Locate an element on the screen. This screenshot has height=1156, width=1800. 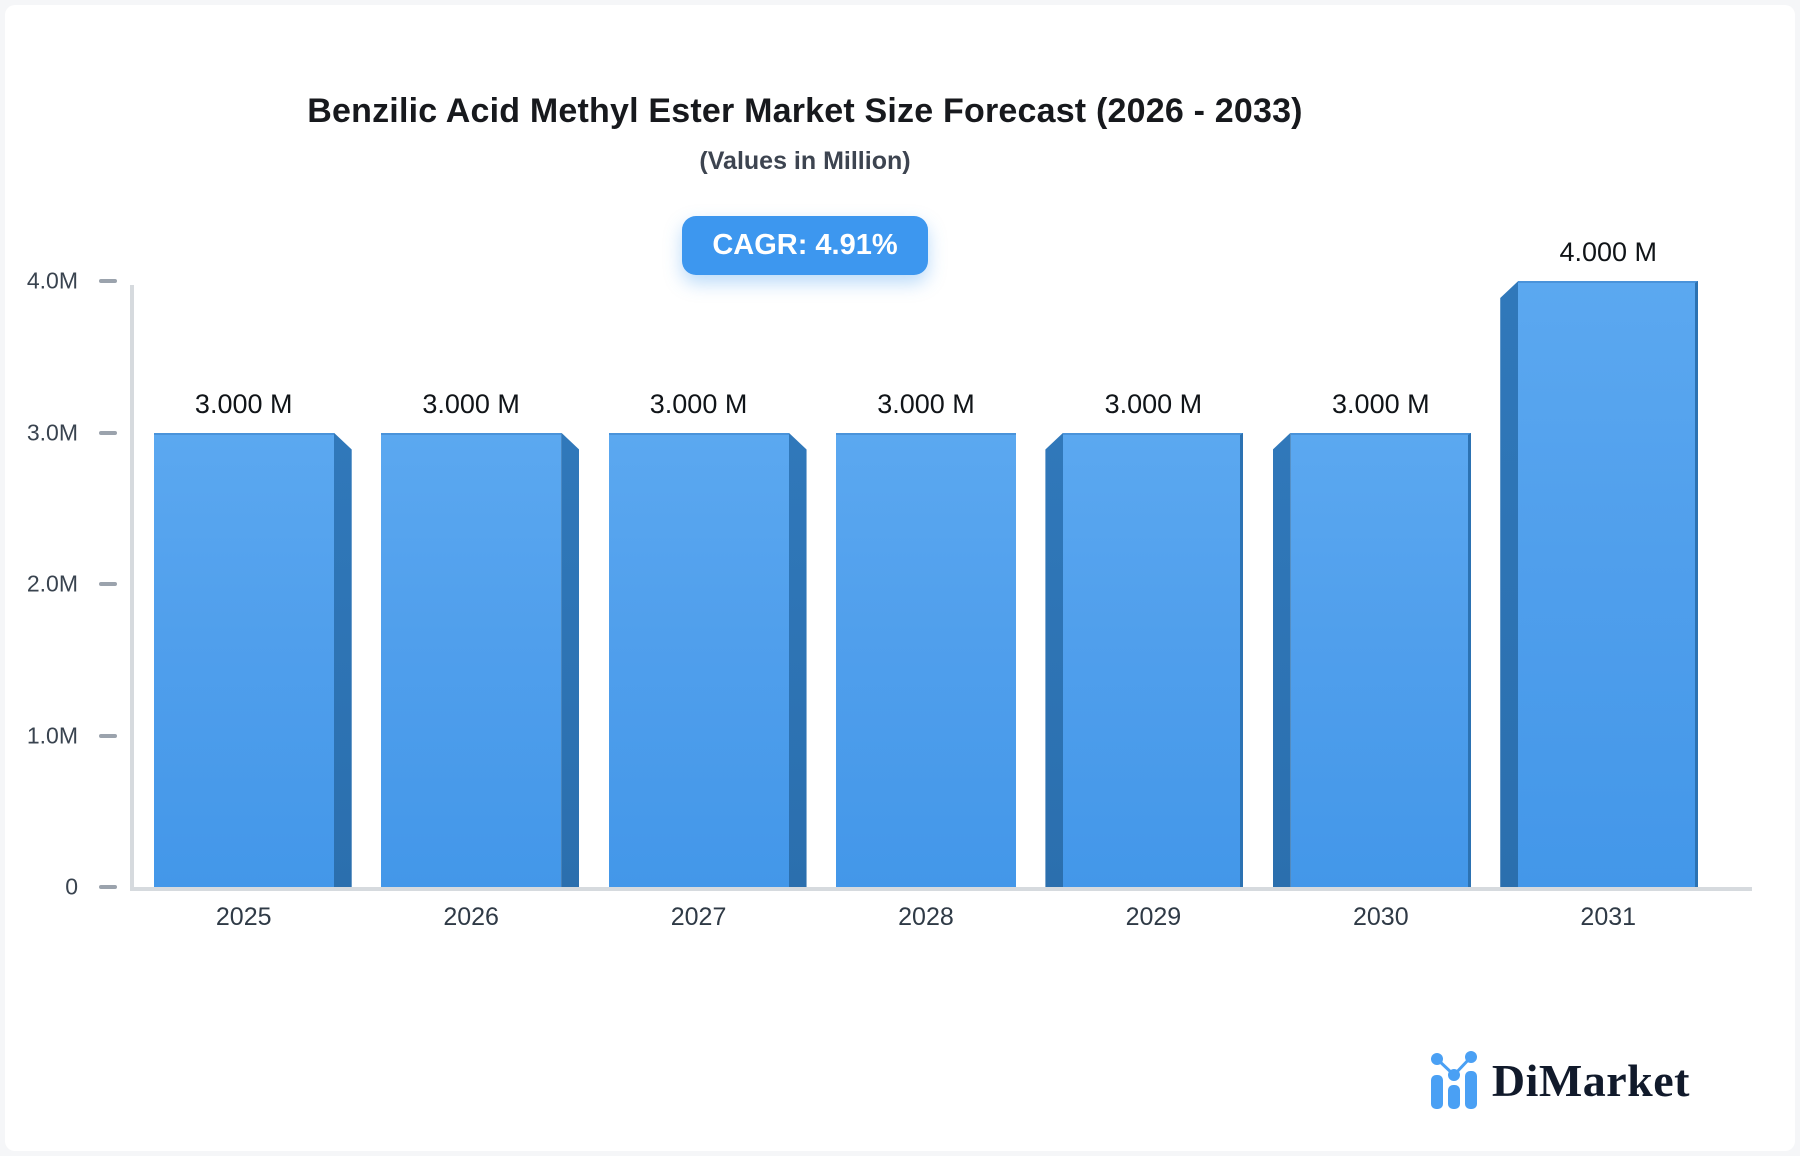
bar-slot: 3.000 M 2027 is located at coordinates (698, 606).